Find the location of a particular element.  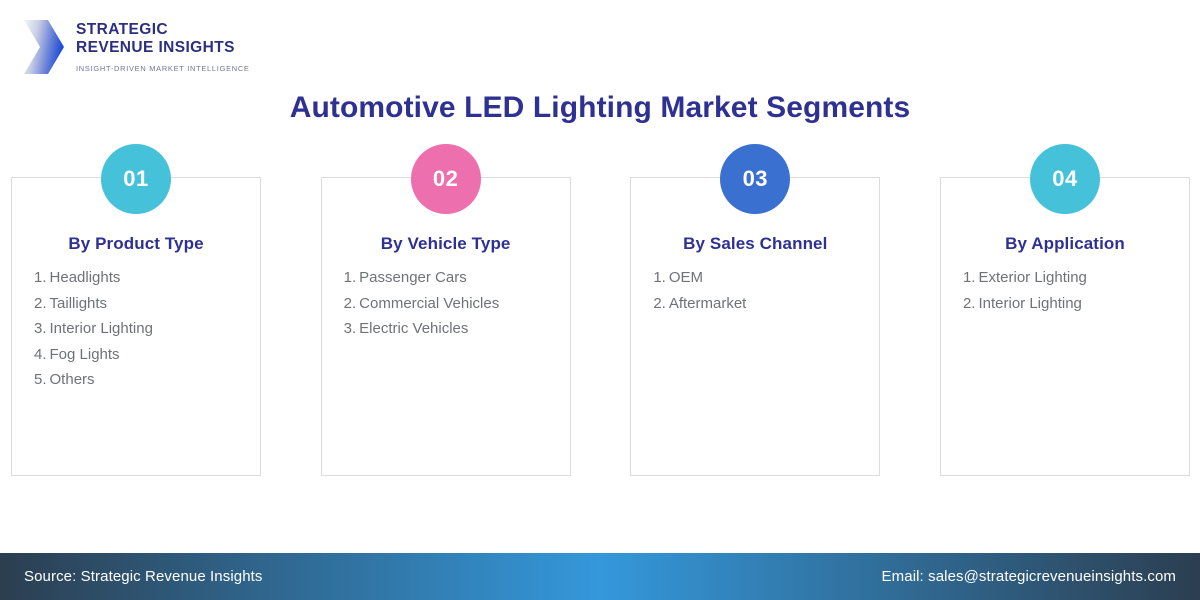

list-item: 3. Electric Vehicles is located at coordinates (451, 329).